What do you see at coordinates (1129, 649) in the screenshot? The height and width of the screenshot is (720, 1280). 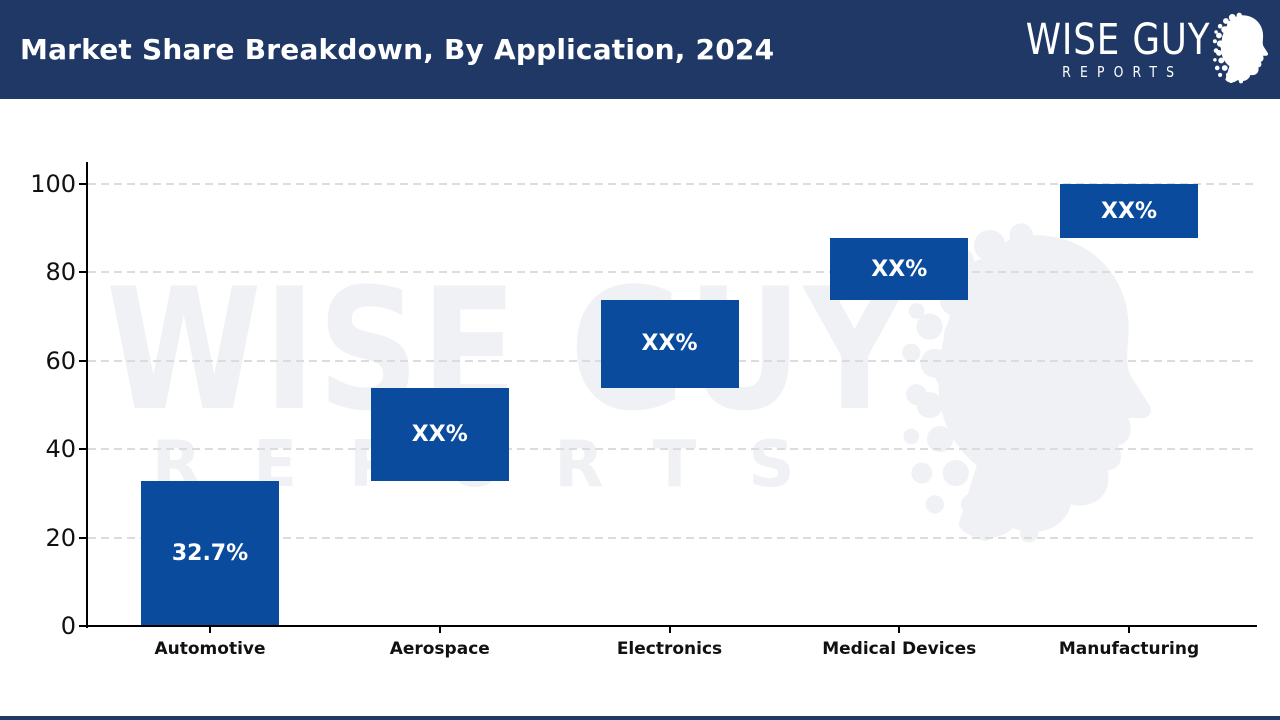 I see `x-axis-category-label: Manufacturing` at bounding box center [1129, 649].